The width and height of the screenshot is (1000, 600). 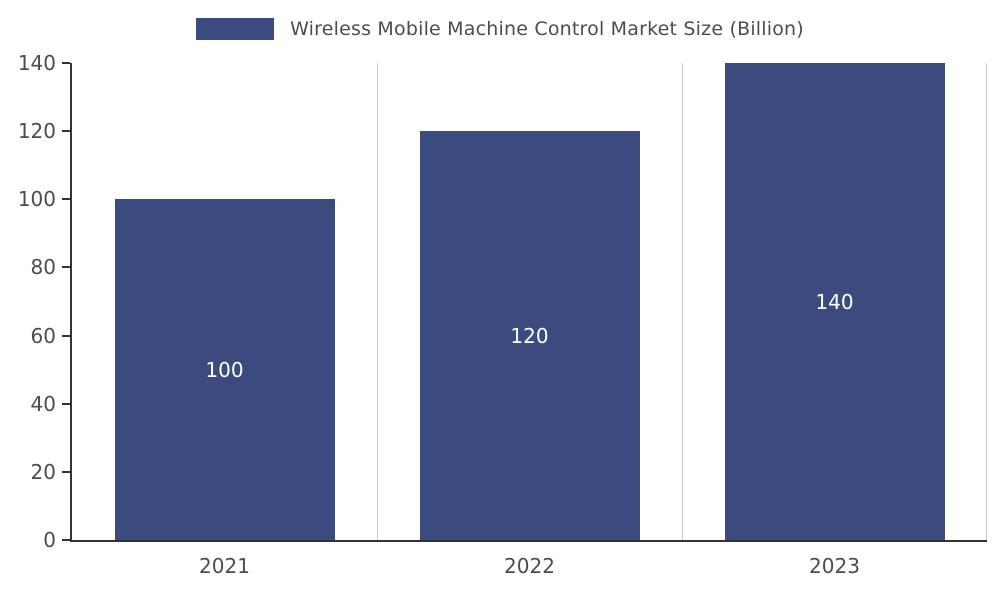 I want to click on y-axis-tick-label: 20, so click(x=43, y=471).